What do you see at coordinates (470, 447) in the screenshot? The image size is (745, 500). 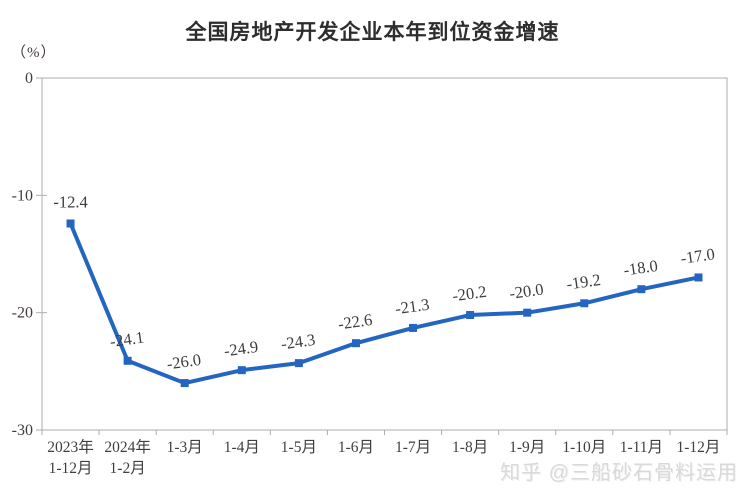 I see `x-axis-label: 1-8月` at bounding box center [470, 447].